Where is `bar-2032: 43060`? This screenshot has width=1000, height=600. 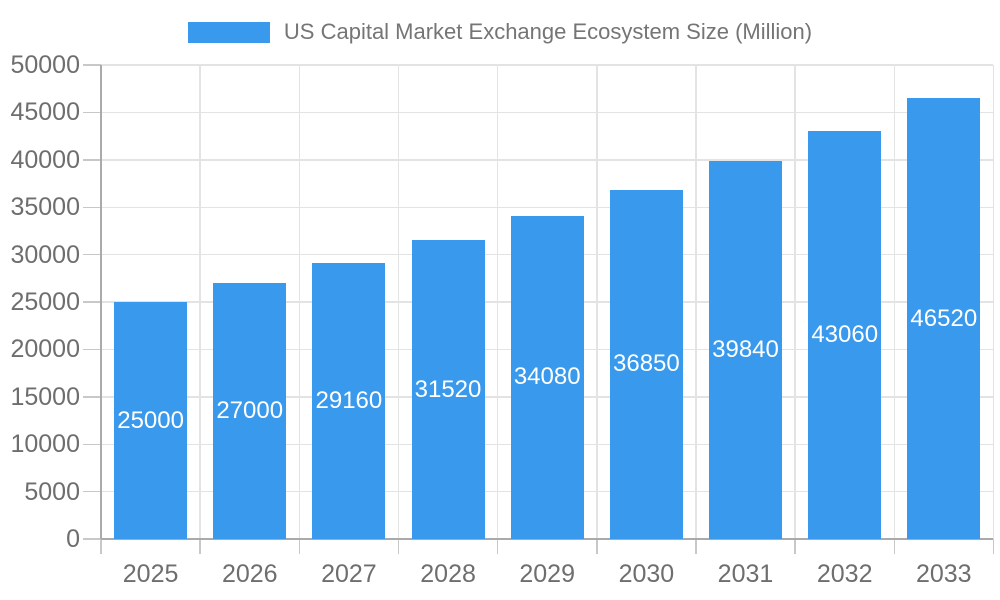
bar-2032: 43060 is located at coordinates (845, 334).